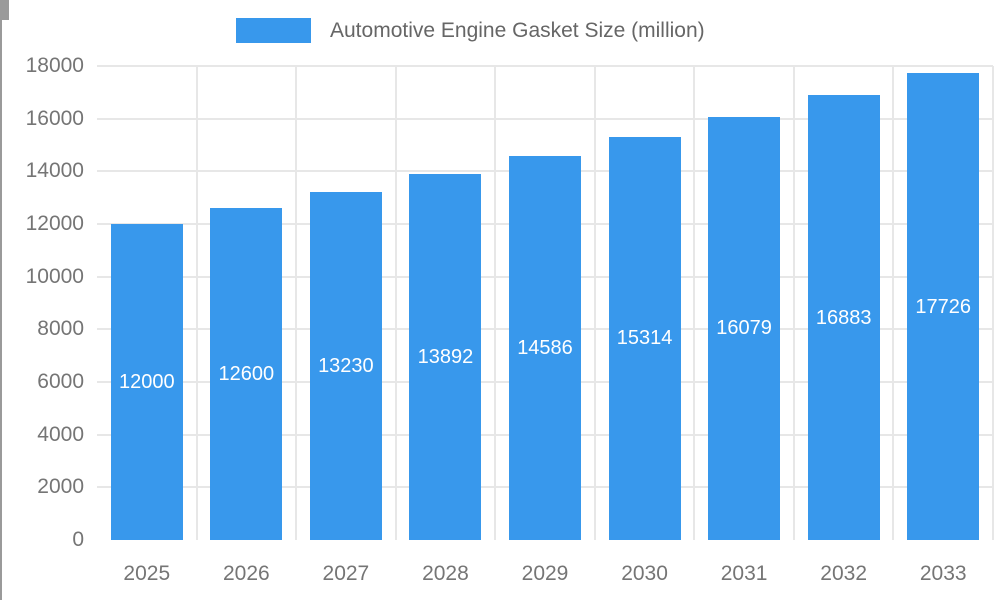 Image resolution: width=1000 pixels, height=600 pixels. Describe the element at coordinates (273, 30) in the screenshot. I see `legend-swatch-icon` at that location.